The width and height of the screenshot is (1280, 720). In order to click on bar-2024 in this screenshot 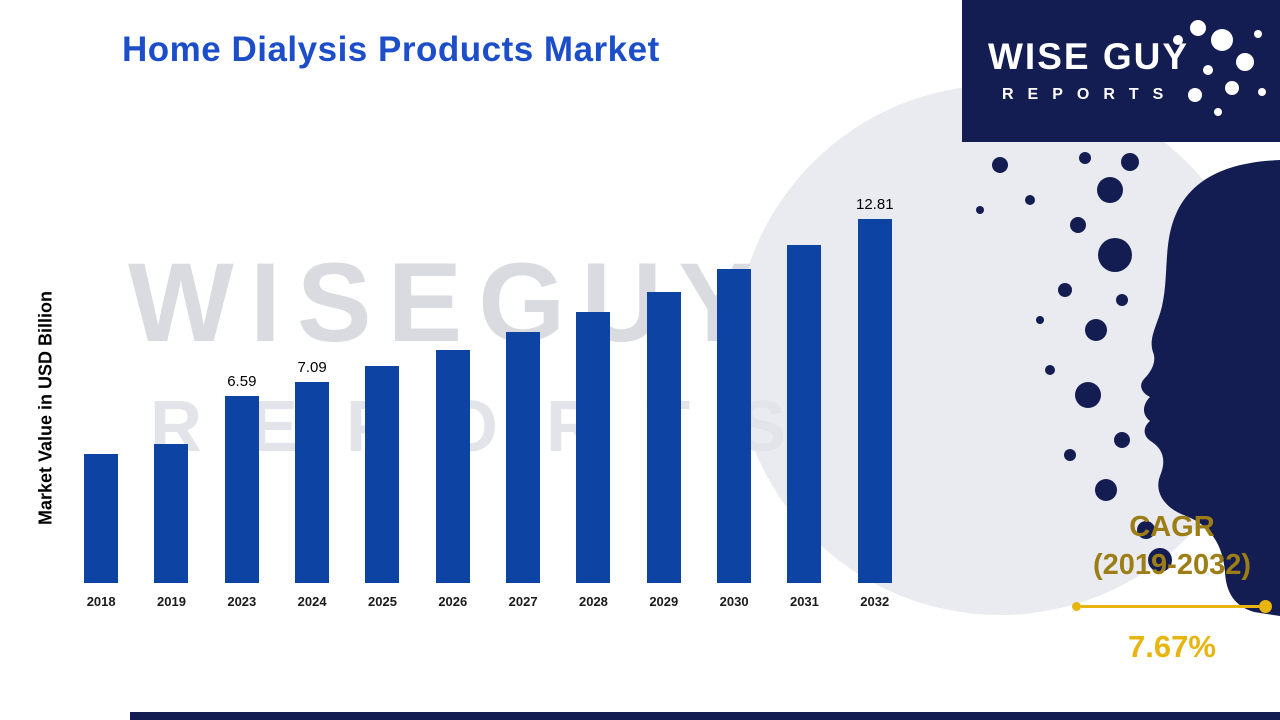, I will do `click(312, 482)`.